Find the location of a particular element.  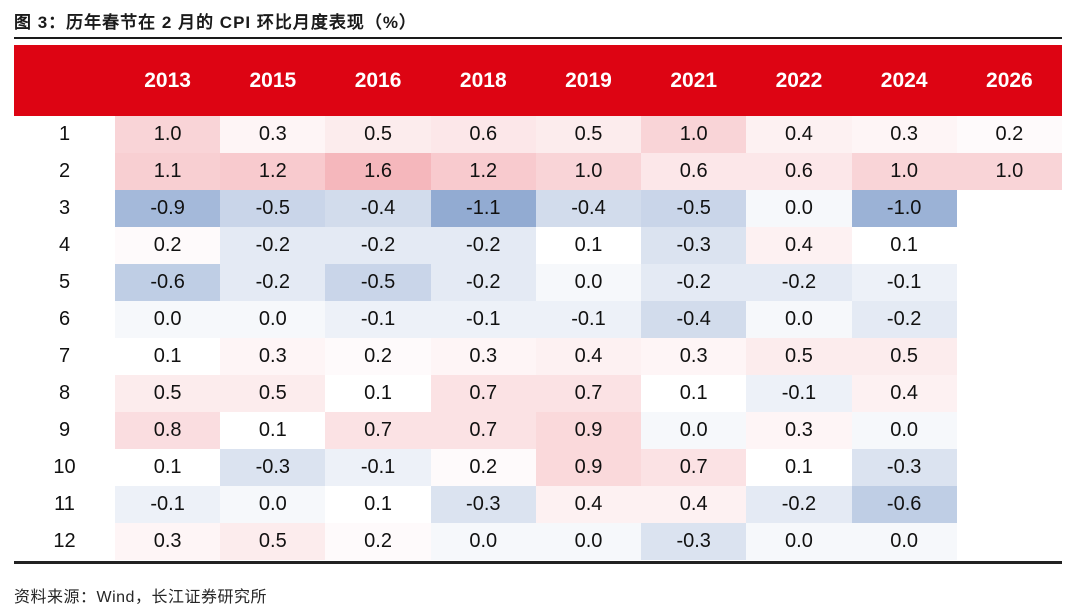

table-header: 2013 2015 2016 2018 2019 2021 2022 2024 2026 is located at coordinates (538, 80).